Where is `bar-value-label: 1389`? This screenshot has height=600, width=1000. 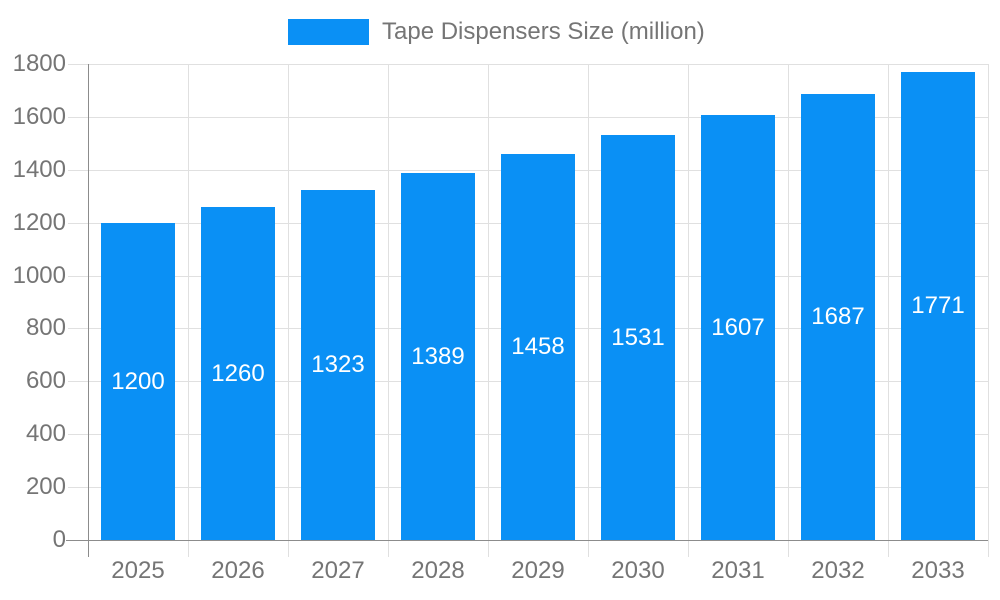 bar-value-label: 1389 is located at coordinates (438, 356).